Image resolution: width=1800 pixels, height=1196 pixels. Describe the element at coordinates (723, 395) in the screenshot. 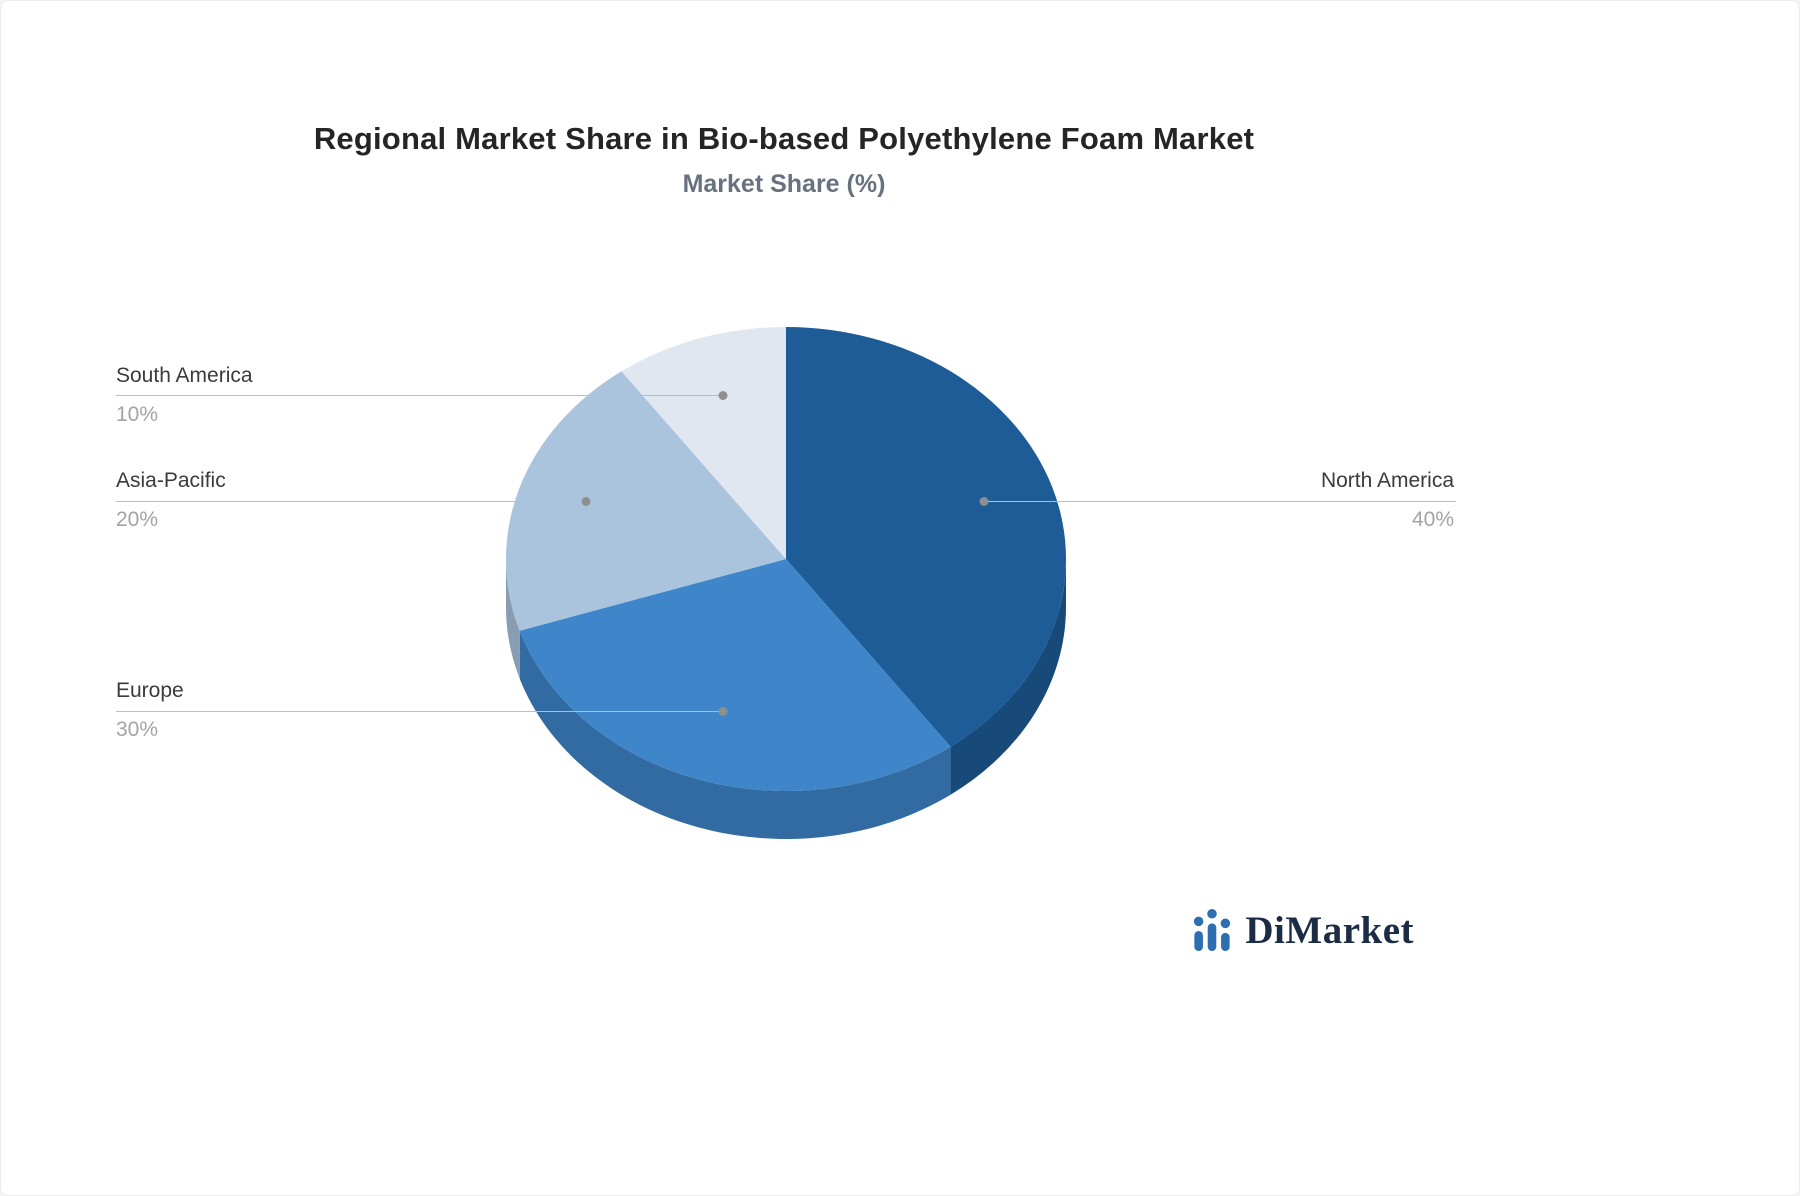

I see `leader-dot-south-america` at that location.